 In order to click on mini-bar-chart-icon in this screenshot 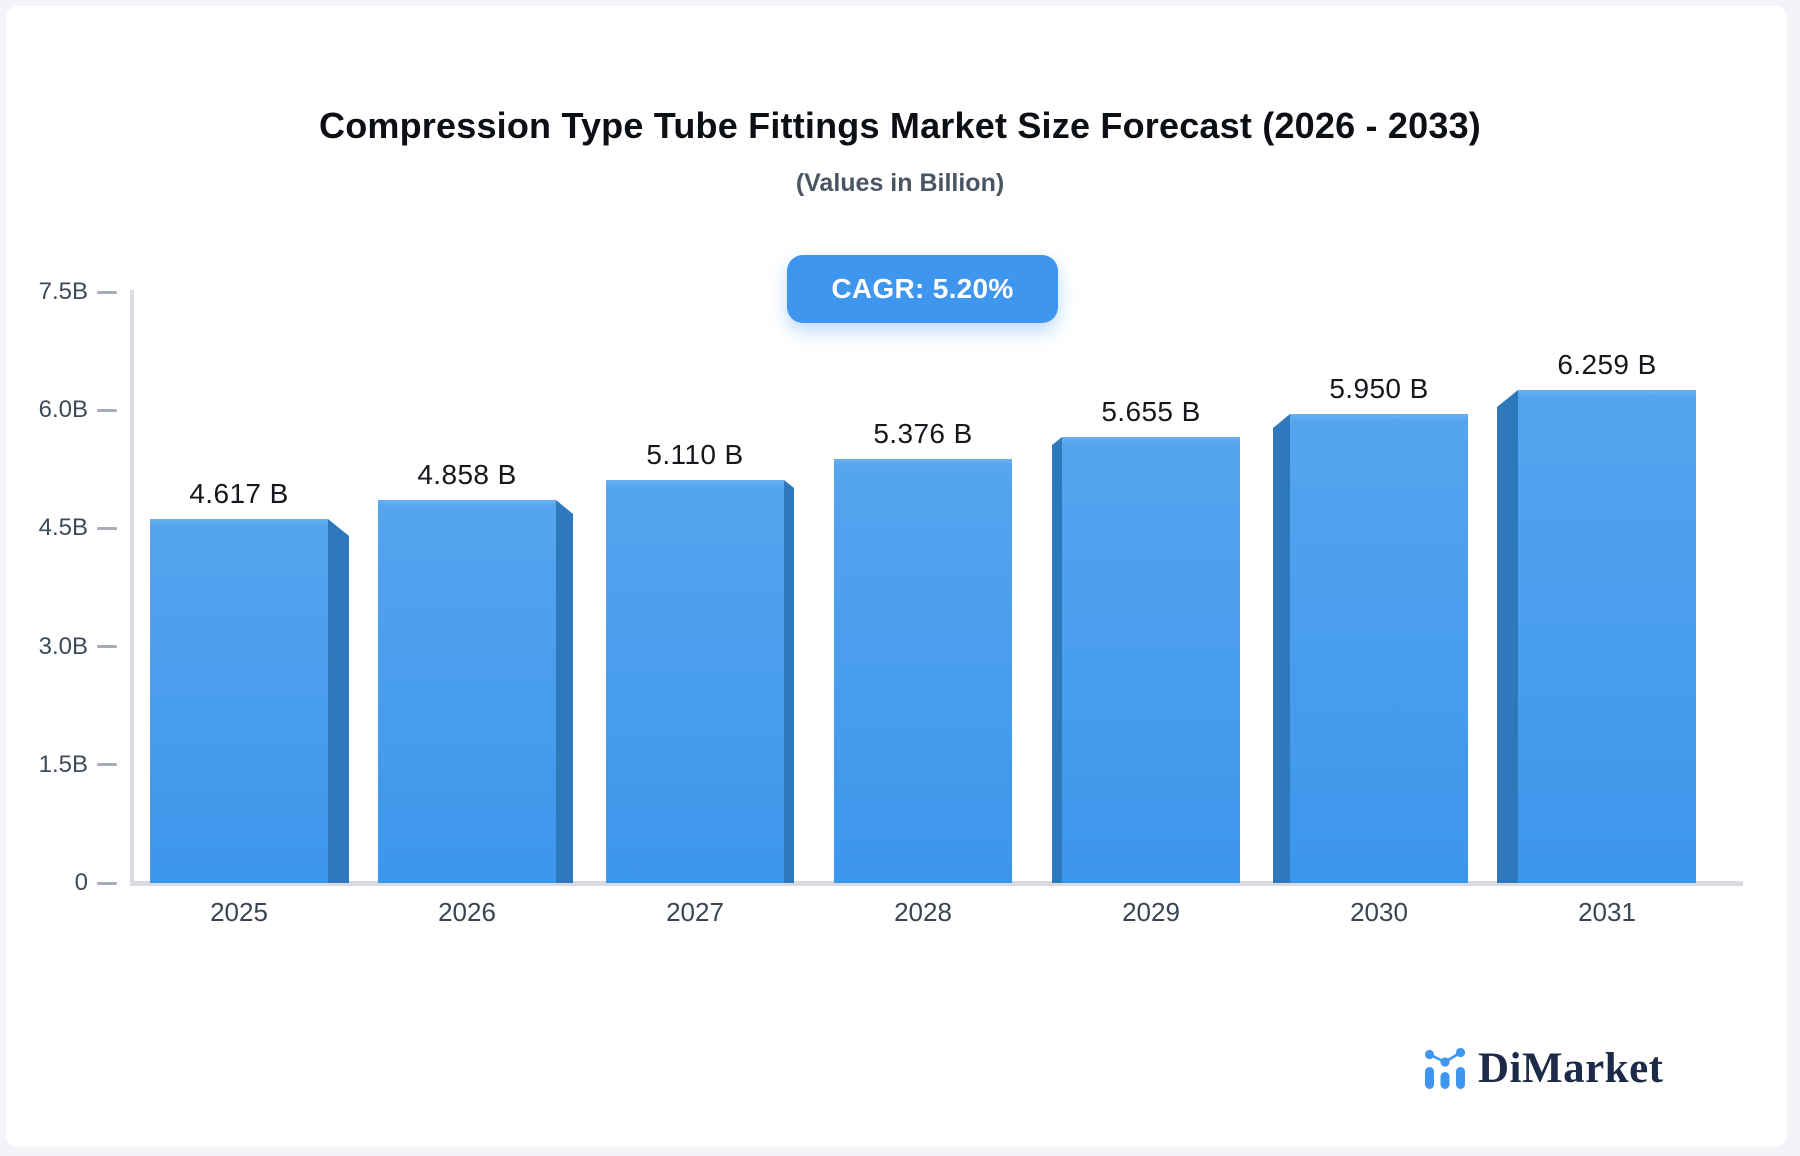, I will do `click(1445, 1068)`.